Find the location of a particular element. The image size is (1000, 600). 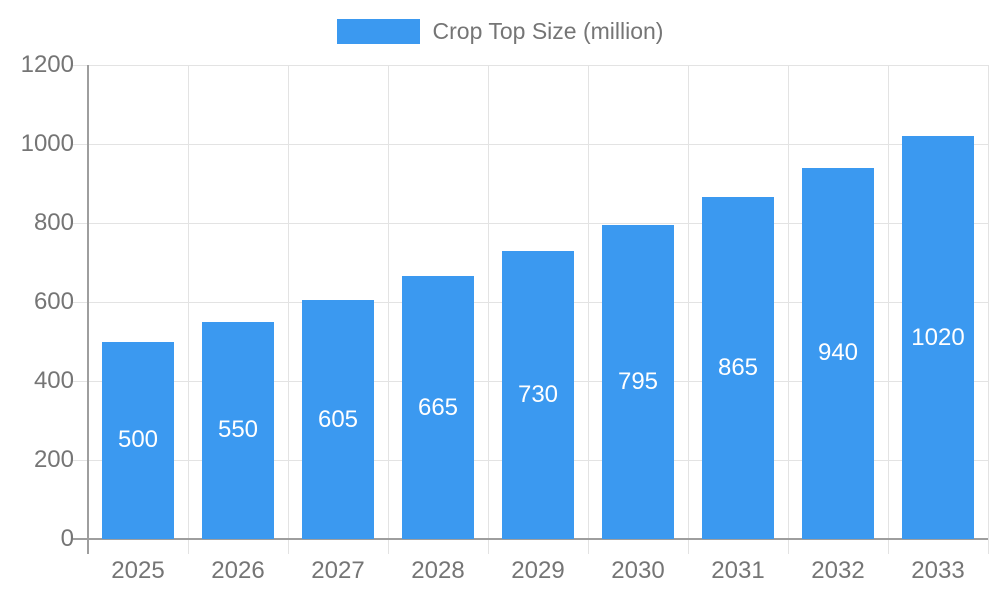

bar-value-label: 865 is located at coordinates (738, 368).